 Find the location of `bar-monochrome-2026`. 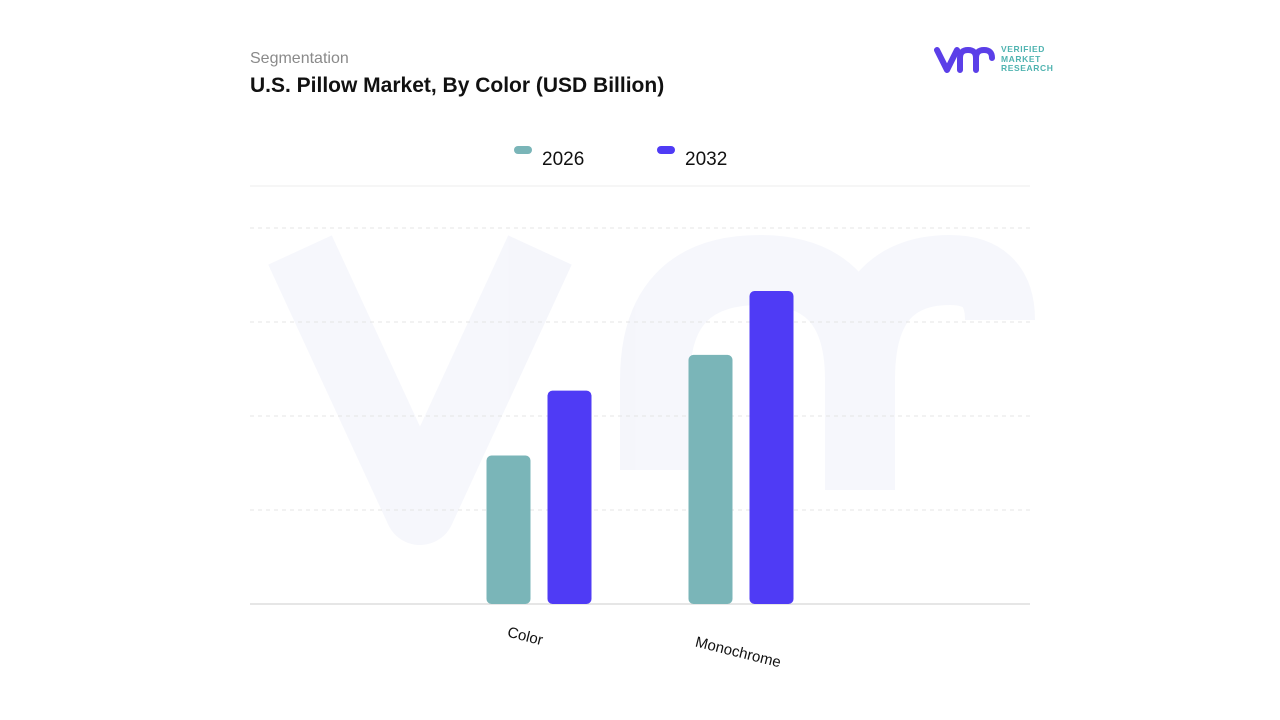

bar-monochrome-2026 is located at coordinates (710, 479).